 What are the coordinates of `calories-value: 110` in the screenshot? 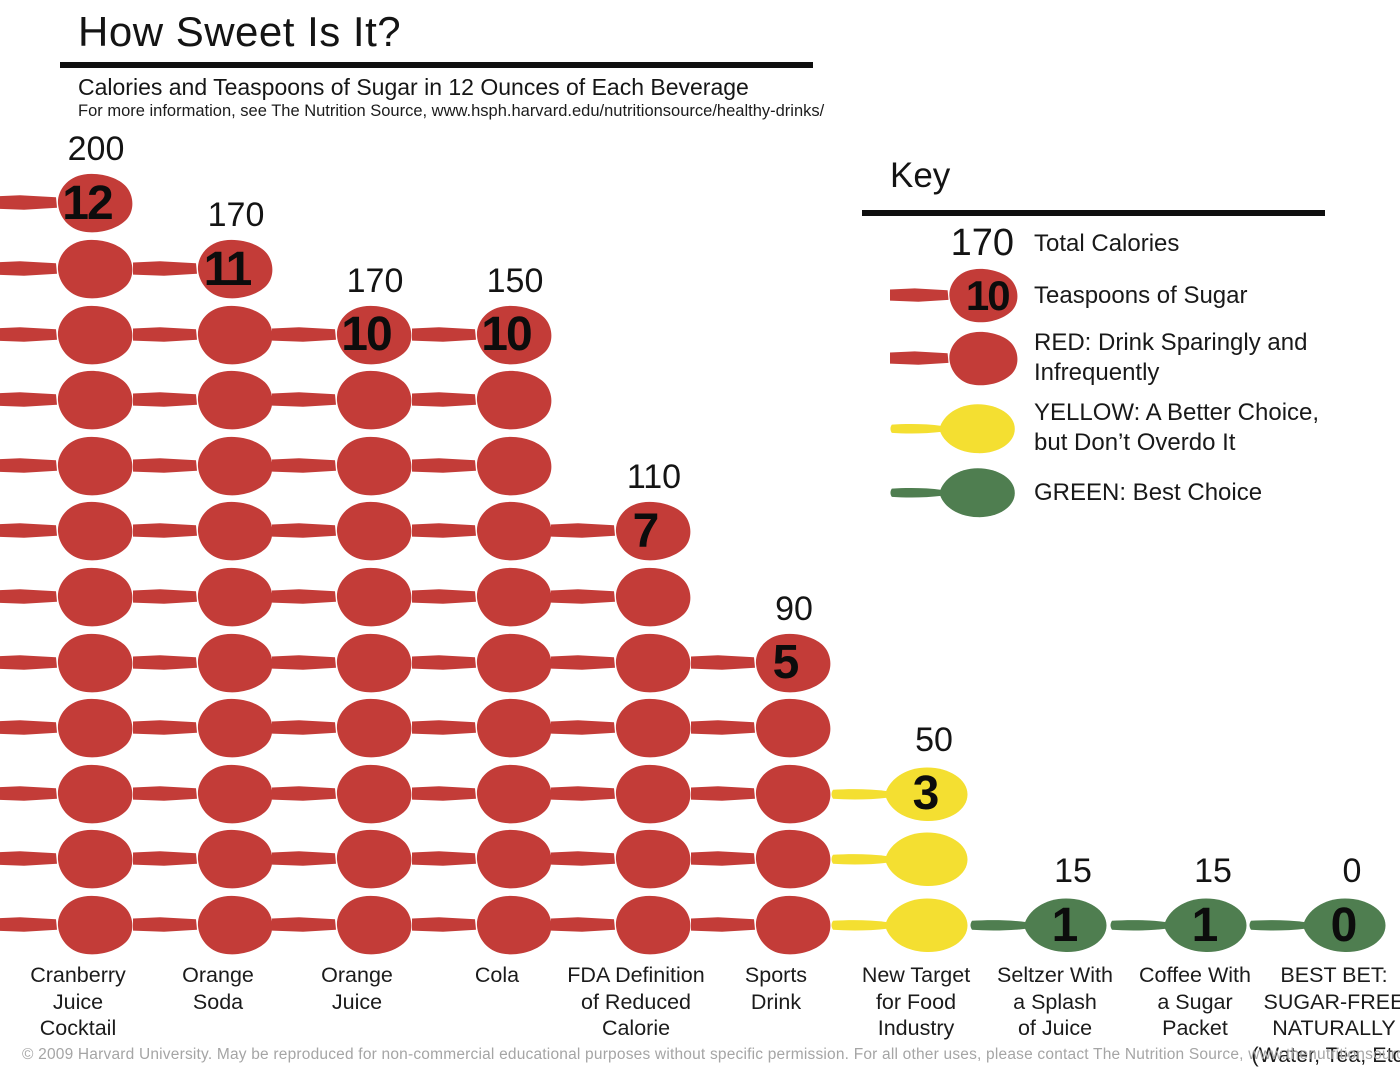 It's located at (654, 477).